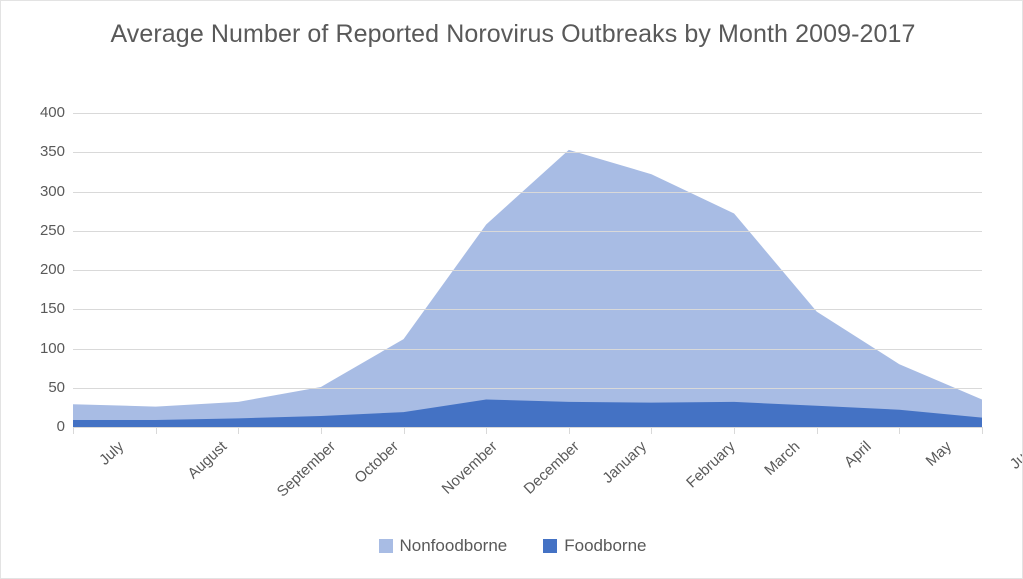 This screenshot has height=579, width=1023. I want to click on x-axis-tick-label-january: January, so click(624, 462).